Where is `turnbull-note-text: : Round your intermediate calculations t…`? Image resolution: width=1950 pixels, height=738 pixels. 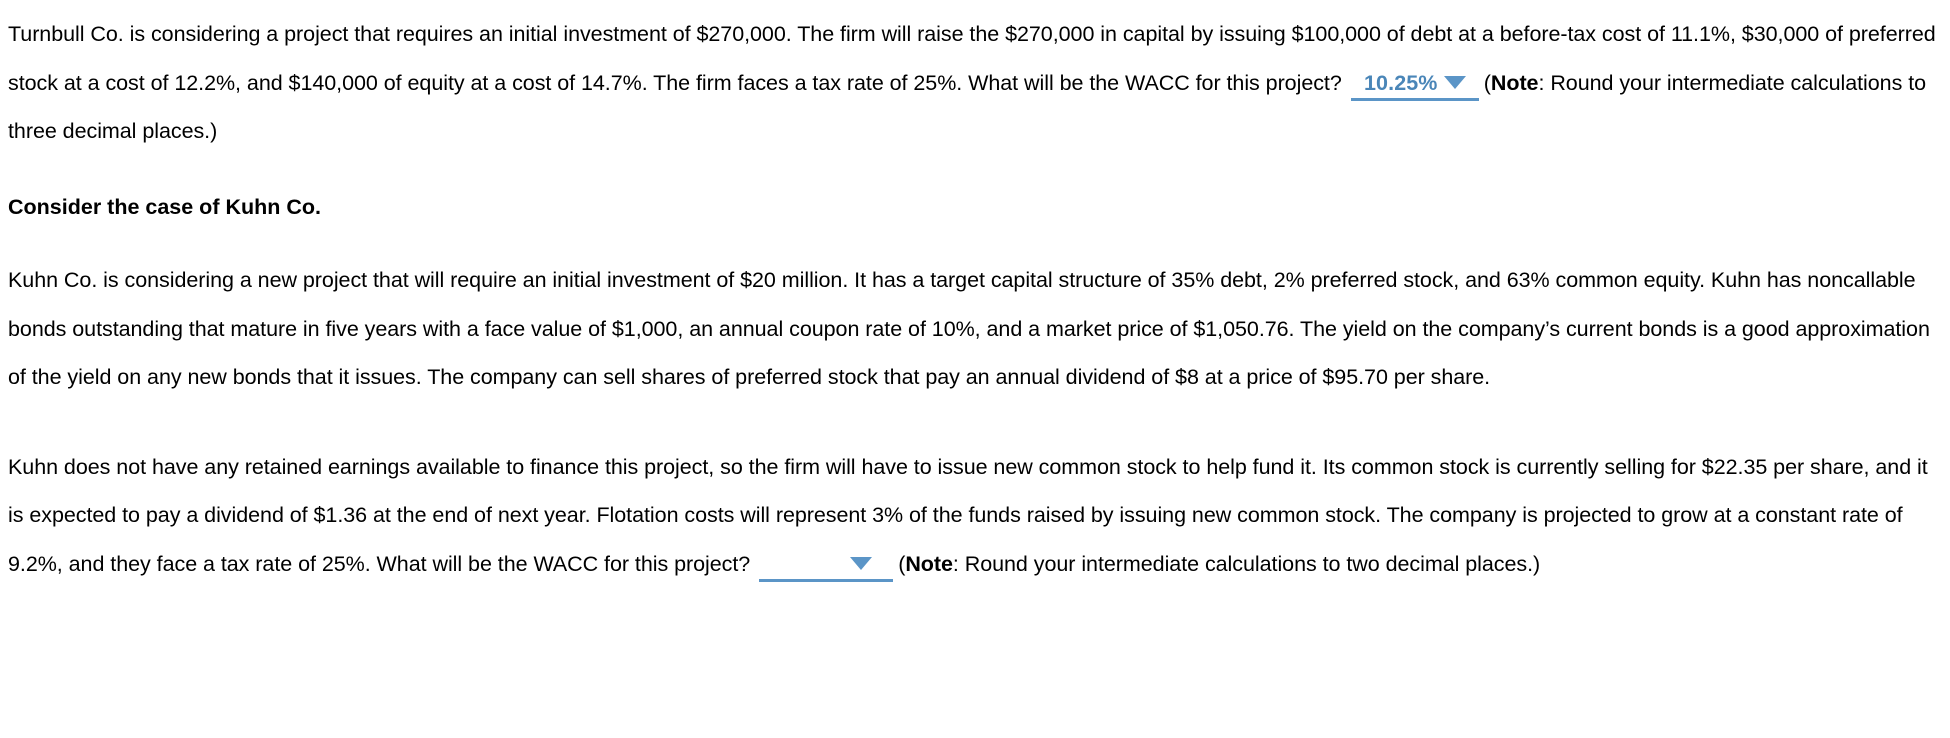
turnbull-note-text: : Round your intermediate calculations t… is located at coordinates (967, 107).